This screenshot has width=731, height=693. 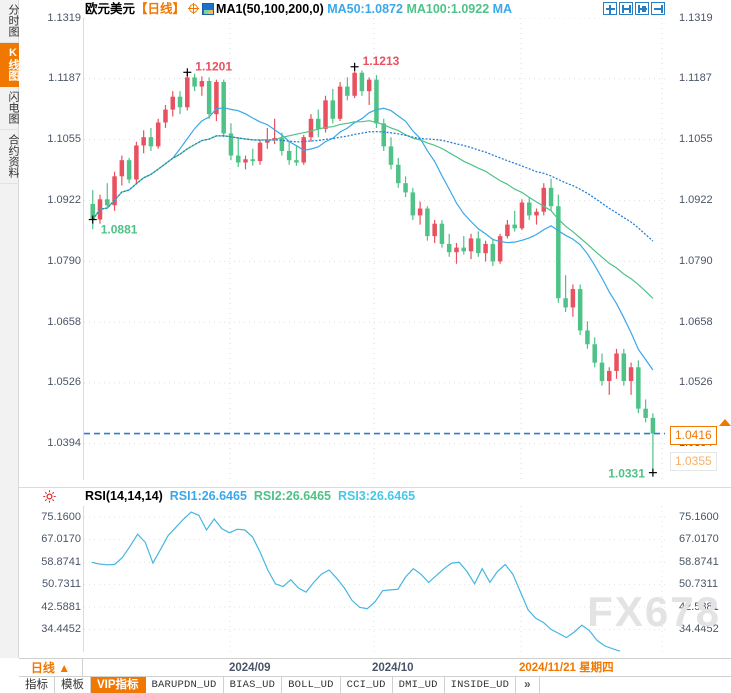 What do you see at coordinates (64, 321) in the screenshot?
I see `price-tick-left: 1.0658` at bounding box center [64, 321].